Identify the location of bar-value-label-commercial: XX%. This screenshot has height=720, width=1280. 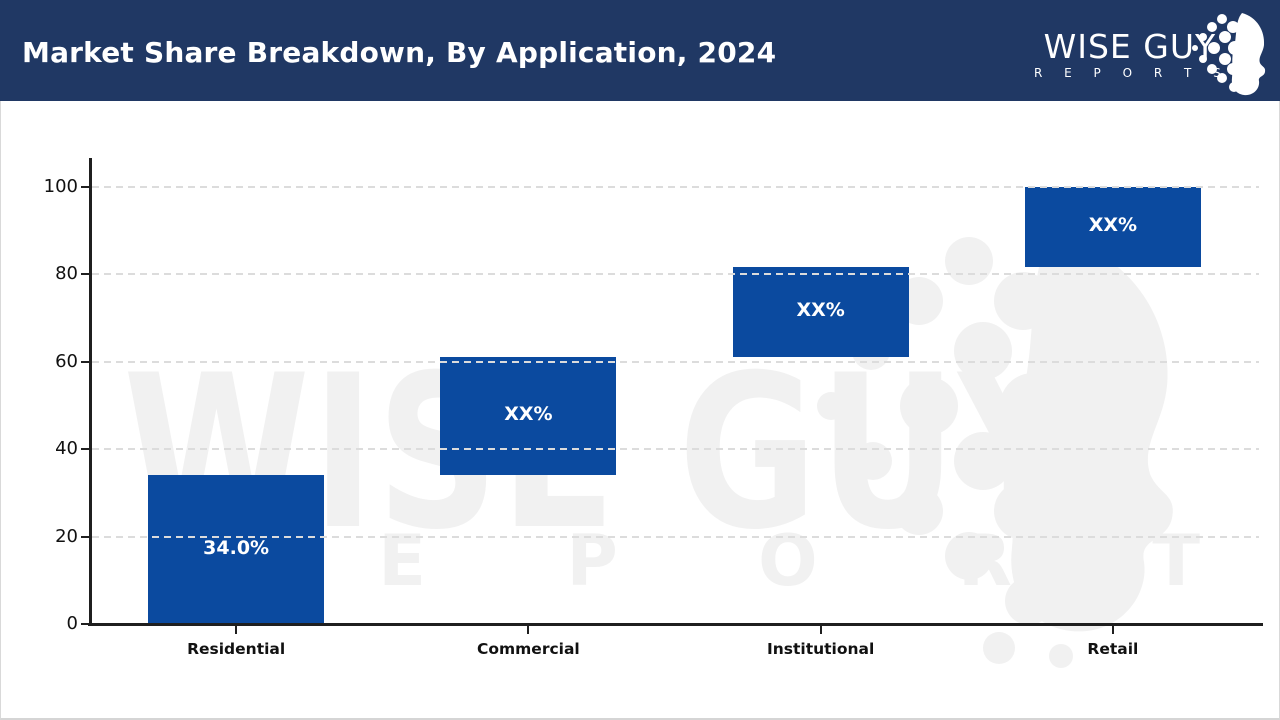
(528, 414).